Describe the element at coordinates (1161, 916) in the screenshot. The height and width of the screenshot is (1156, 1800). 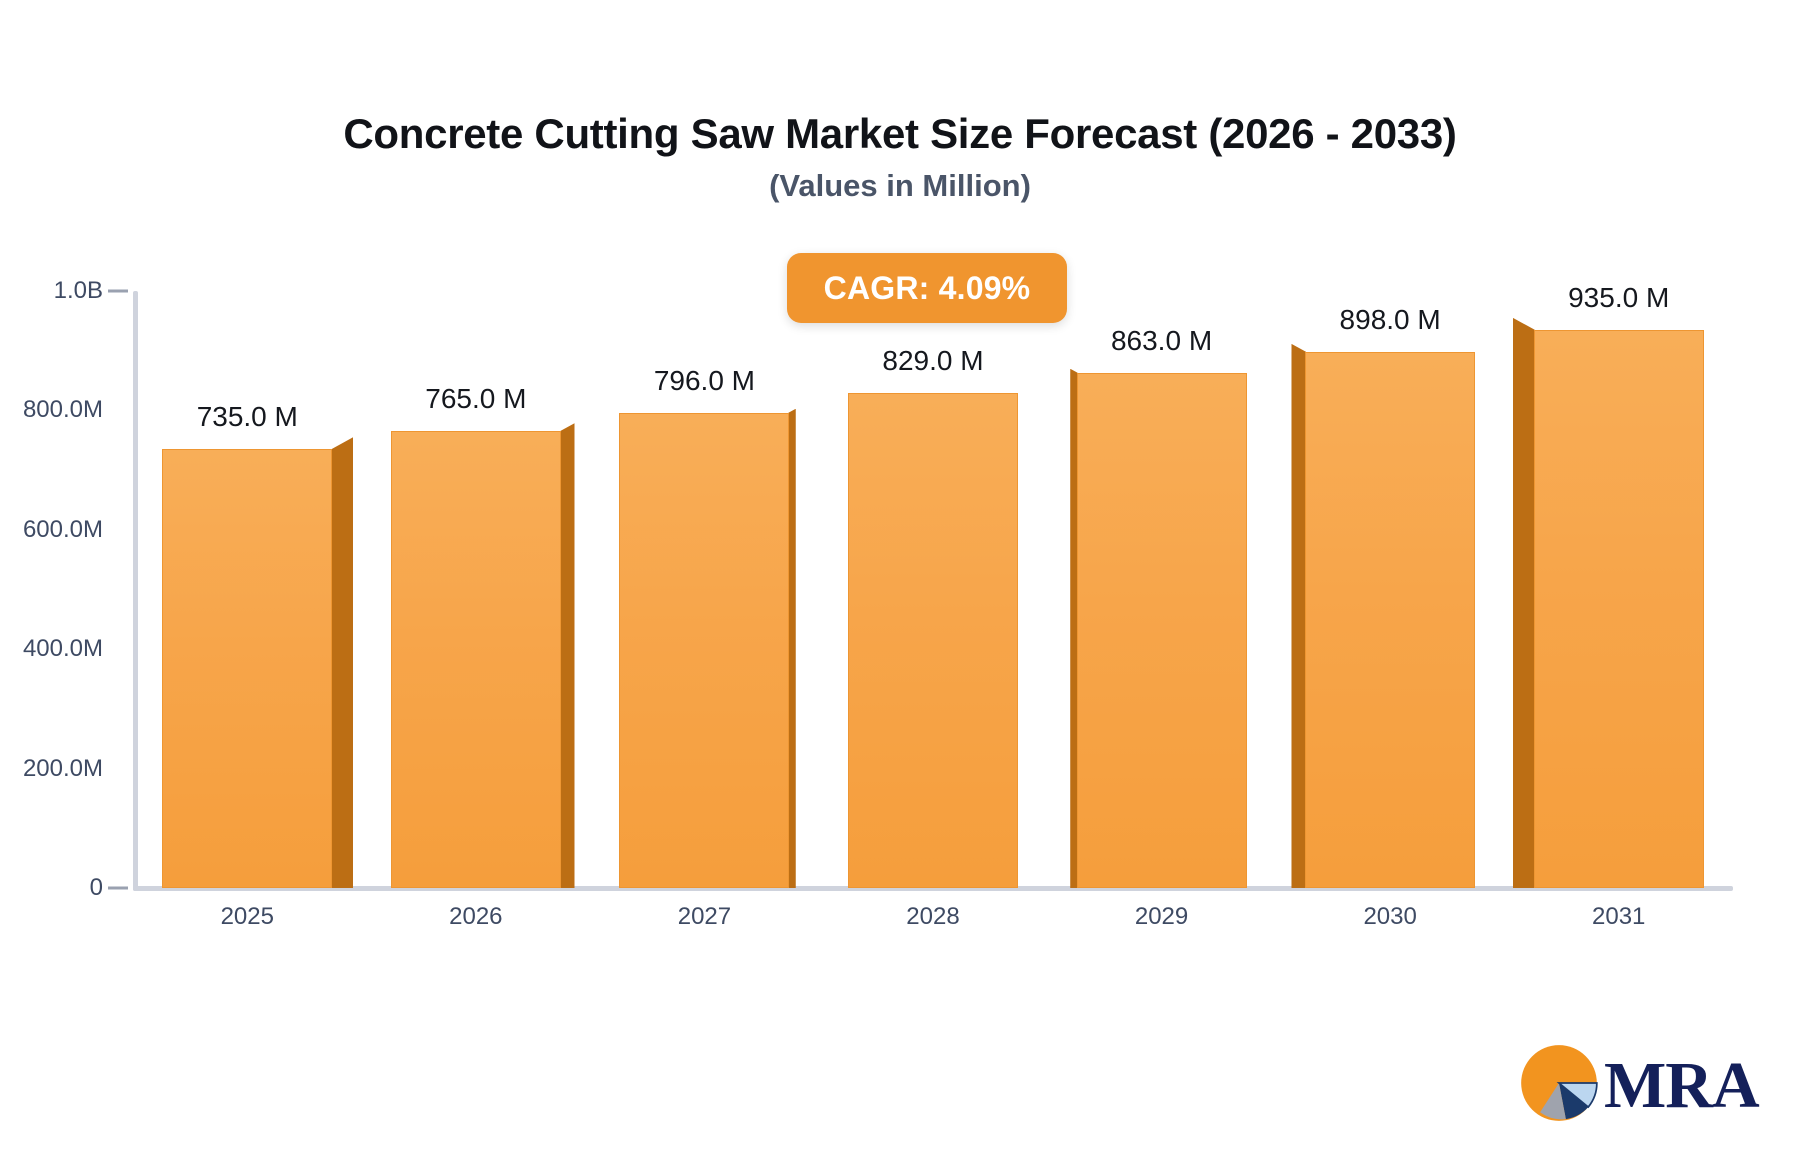
I see `x-axis-tick-label: 2029` at that location.